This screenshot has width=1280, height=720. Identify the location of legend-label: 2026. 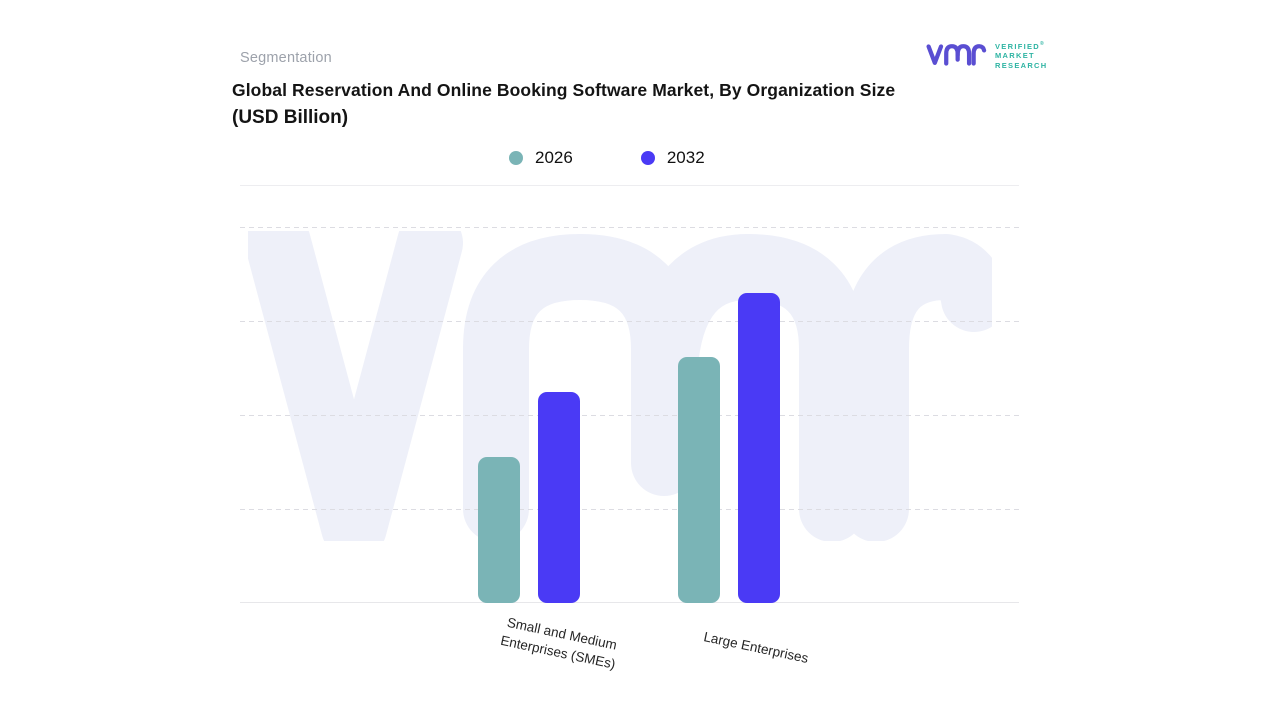
(554, 157).